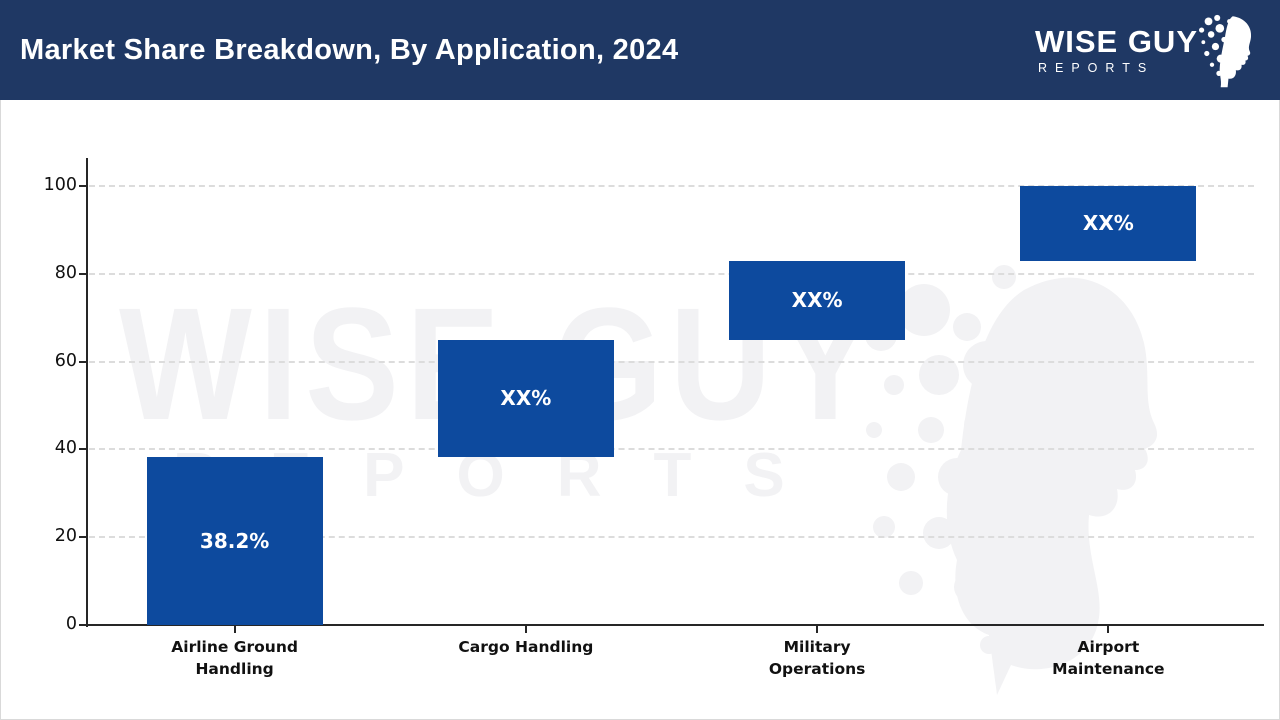  Describe the element at coordinates (1108, 669) in the screenshot. I see `x-category-label-line: Maintenance` at that location.